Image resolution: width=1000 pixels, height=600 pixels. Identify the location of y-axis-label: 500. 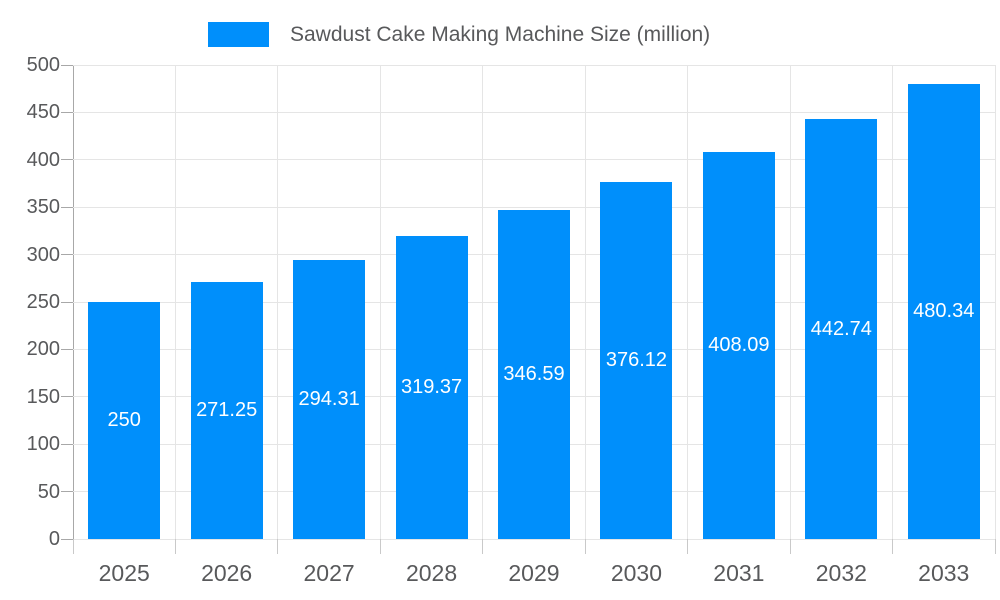
(43, 65).